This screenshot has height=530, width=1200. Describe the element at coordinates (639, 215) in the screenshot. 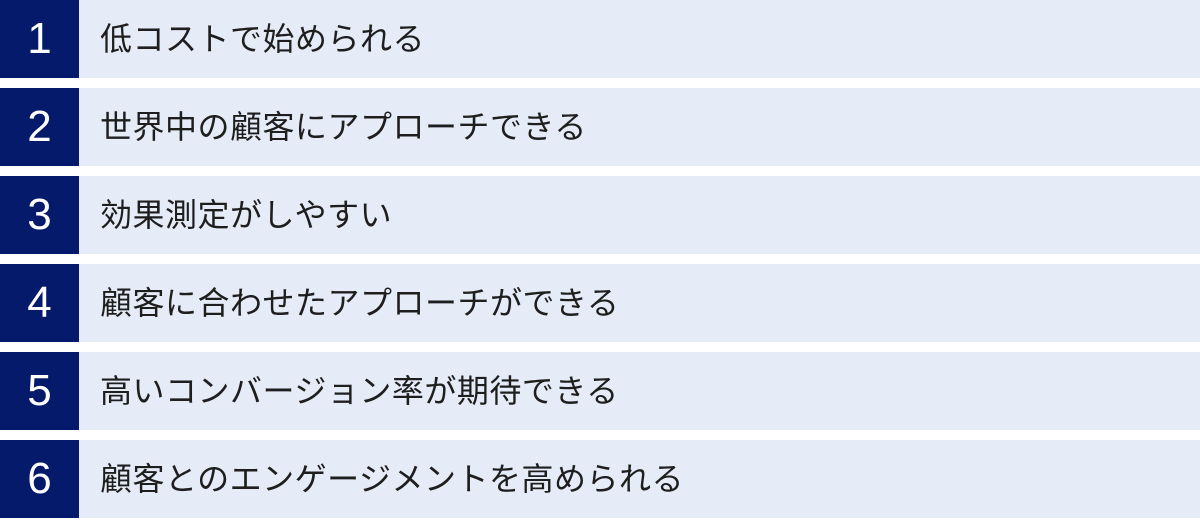

I see `item-body: 効果測定がしやすい` at that location.